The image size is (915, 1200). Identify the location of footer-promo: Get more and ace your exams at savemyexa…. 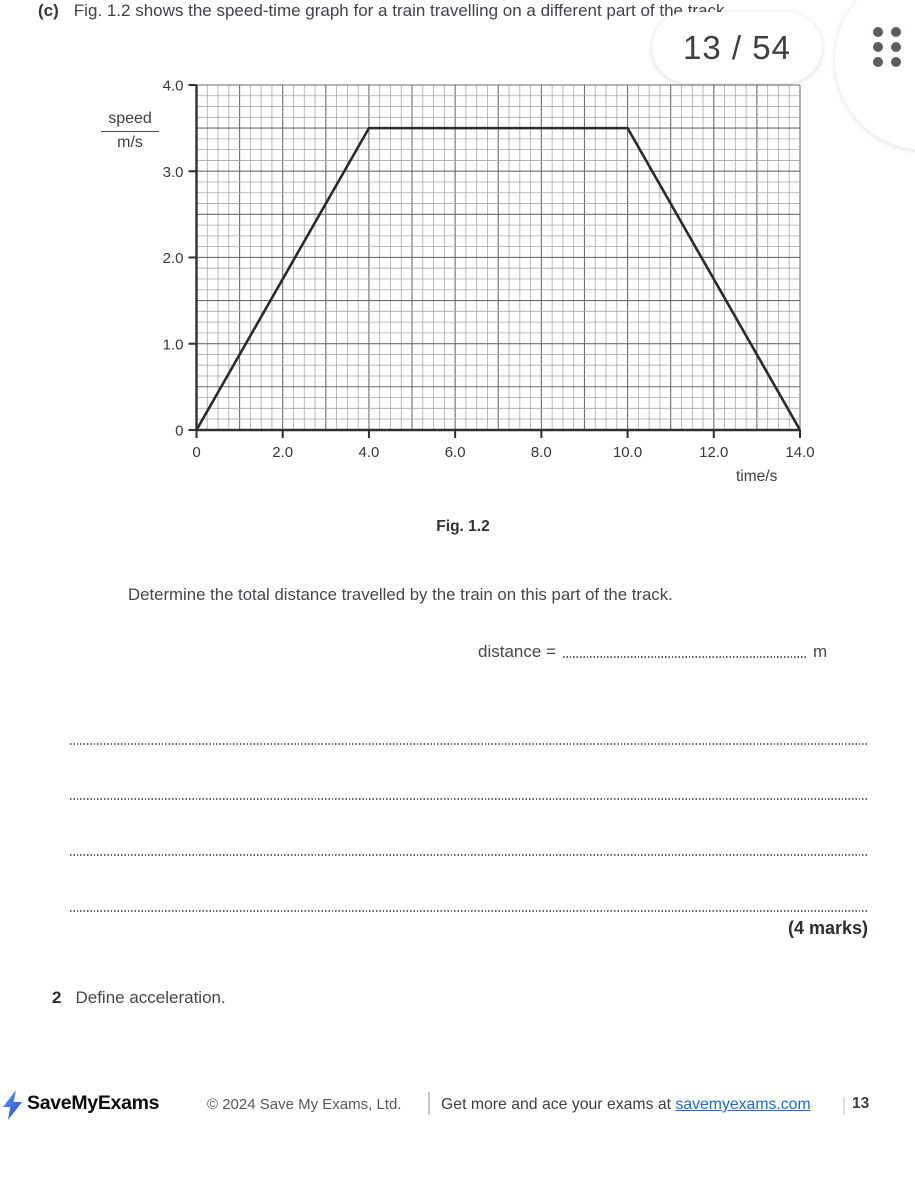
(626, 1105).